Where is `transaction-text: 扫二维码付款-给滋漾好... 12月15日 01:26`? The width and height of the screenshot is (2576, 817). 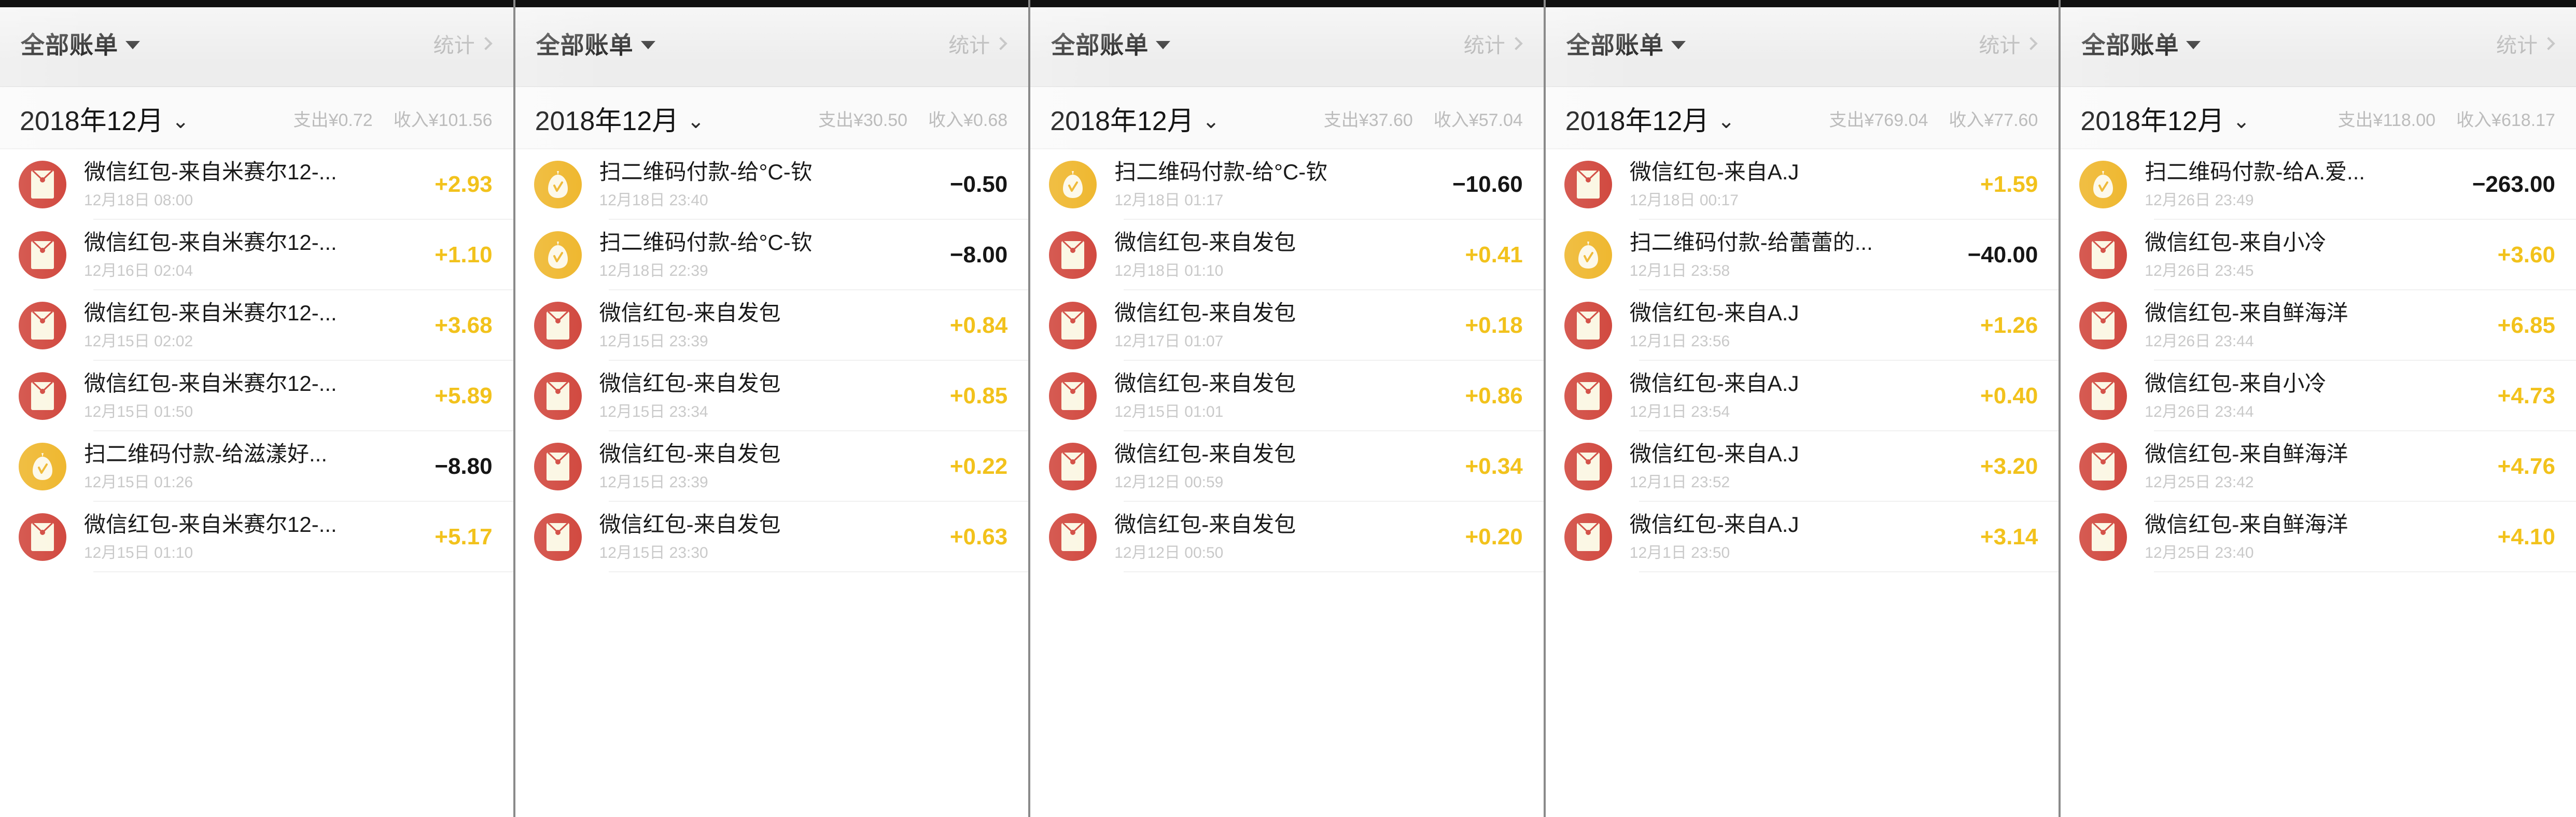
transaction-text: 扫二维码付款-给滋漾好... 12月15日 01:26 is located at coordinates (253, 466).